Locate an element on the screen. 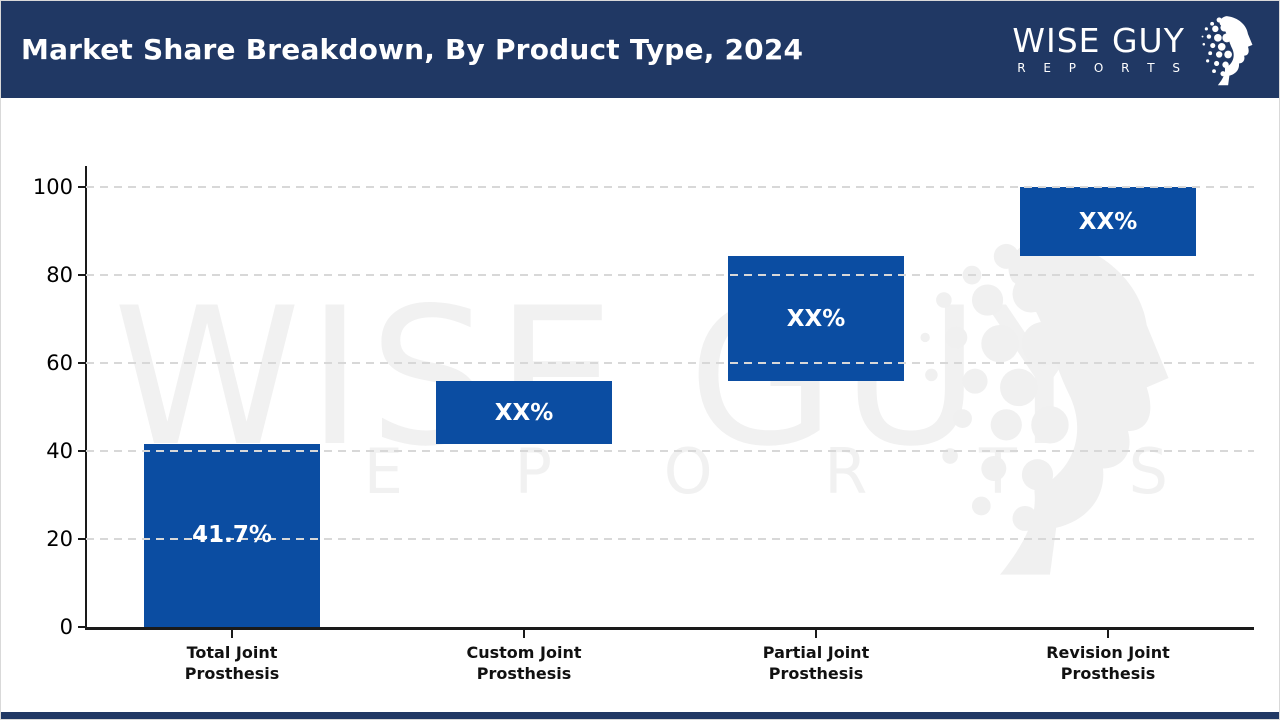 The height and width of the screenshot is (720, 1280). brand-logo: WISE GUY R E P O R T S is located at coordinates (1132, 50).